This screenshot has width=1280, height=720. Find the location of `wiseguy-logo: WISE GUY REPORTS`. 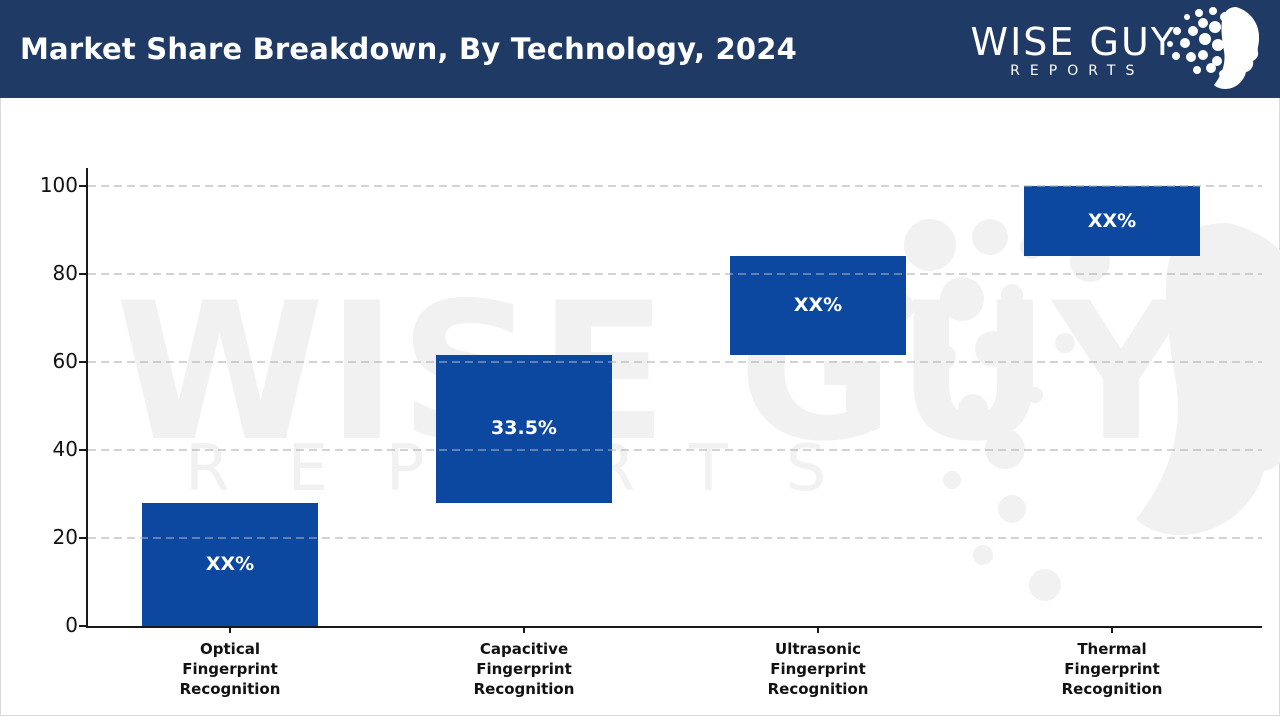

wiseguy-logo: WISE GUY REPORTS is located at coordinates (1118, 50).